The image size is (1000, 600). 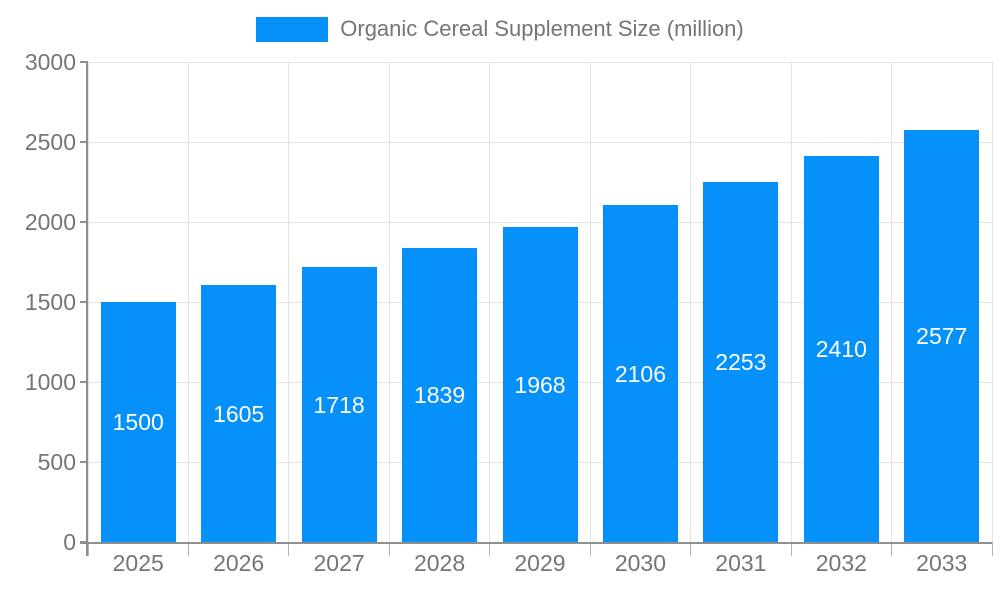 What do you see at coordinates (540, 563) in the screenshot?
I see `x-axis-label: 2029` at bounding box center [540, 563].